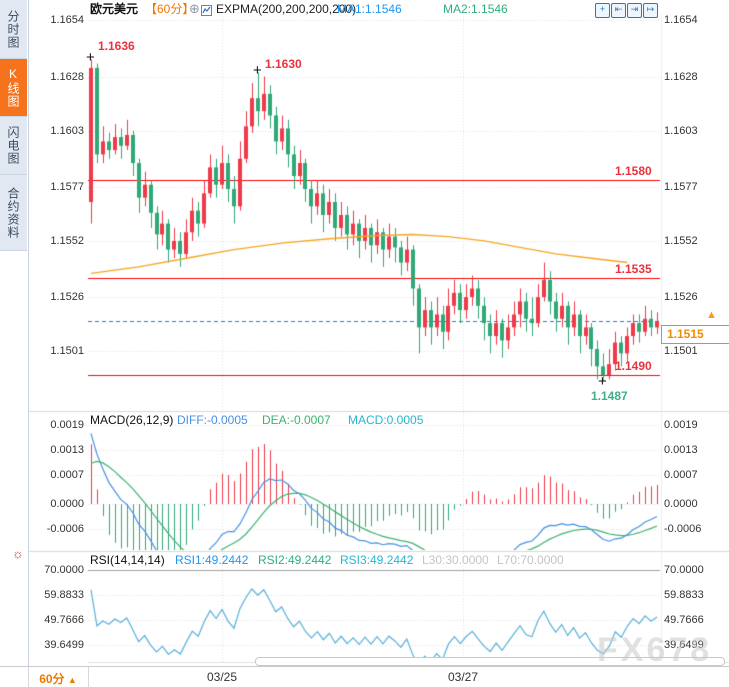  Describe the element at coordinates (52, 679) in the screenshot. I see `timeframe-label: 60分` at that location.